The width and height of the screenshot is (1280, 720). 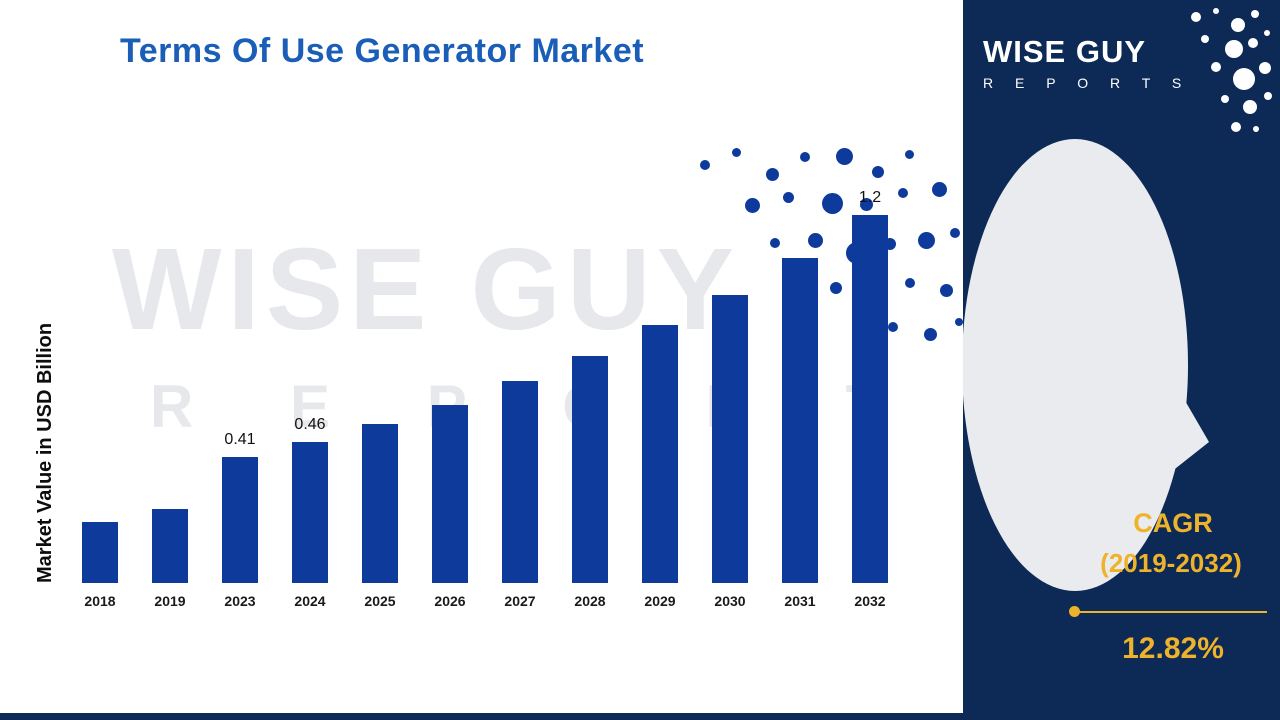 What do you see at coordinates (310, 424) in the screenshot?
I see `data-label-2024: 0.46` at bounding box center [310, 424].